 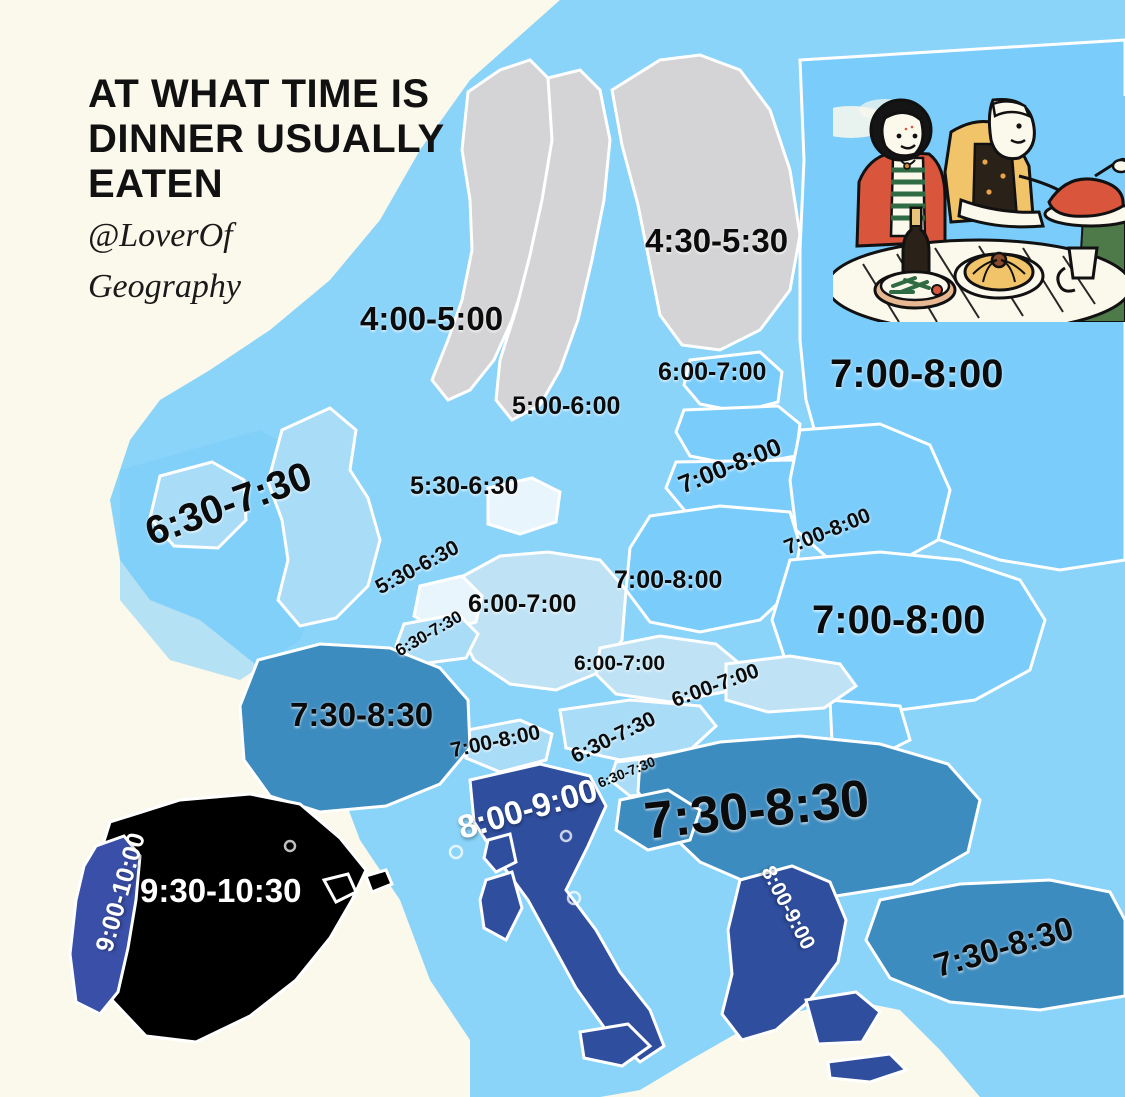 I want to click on label-finland: 4:30-5:30, so click(x=717, y=240).